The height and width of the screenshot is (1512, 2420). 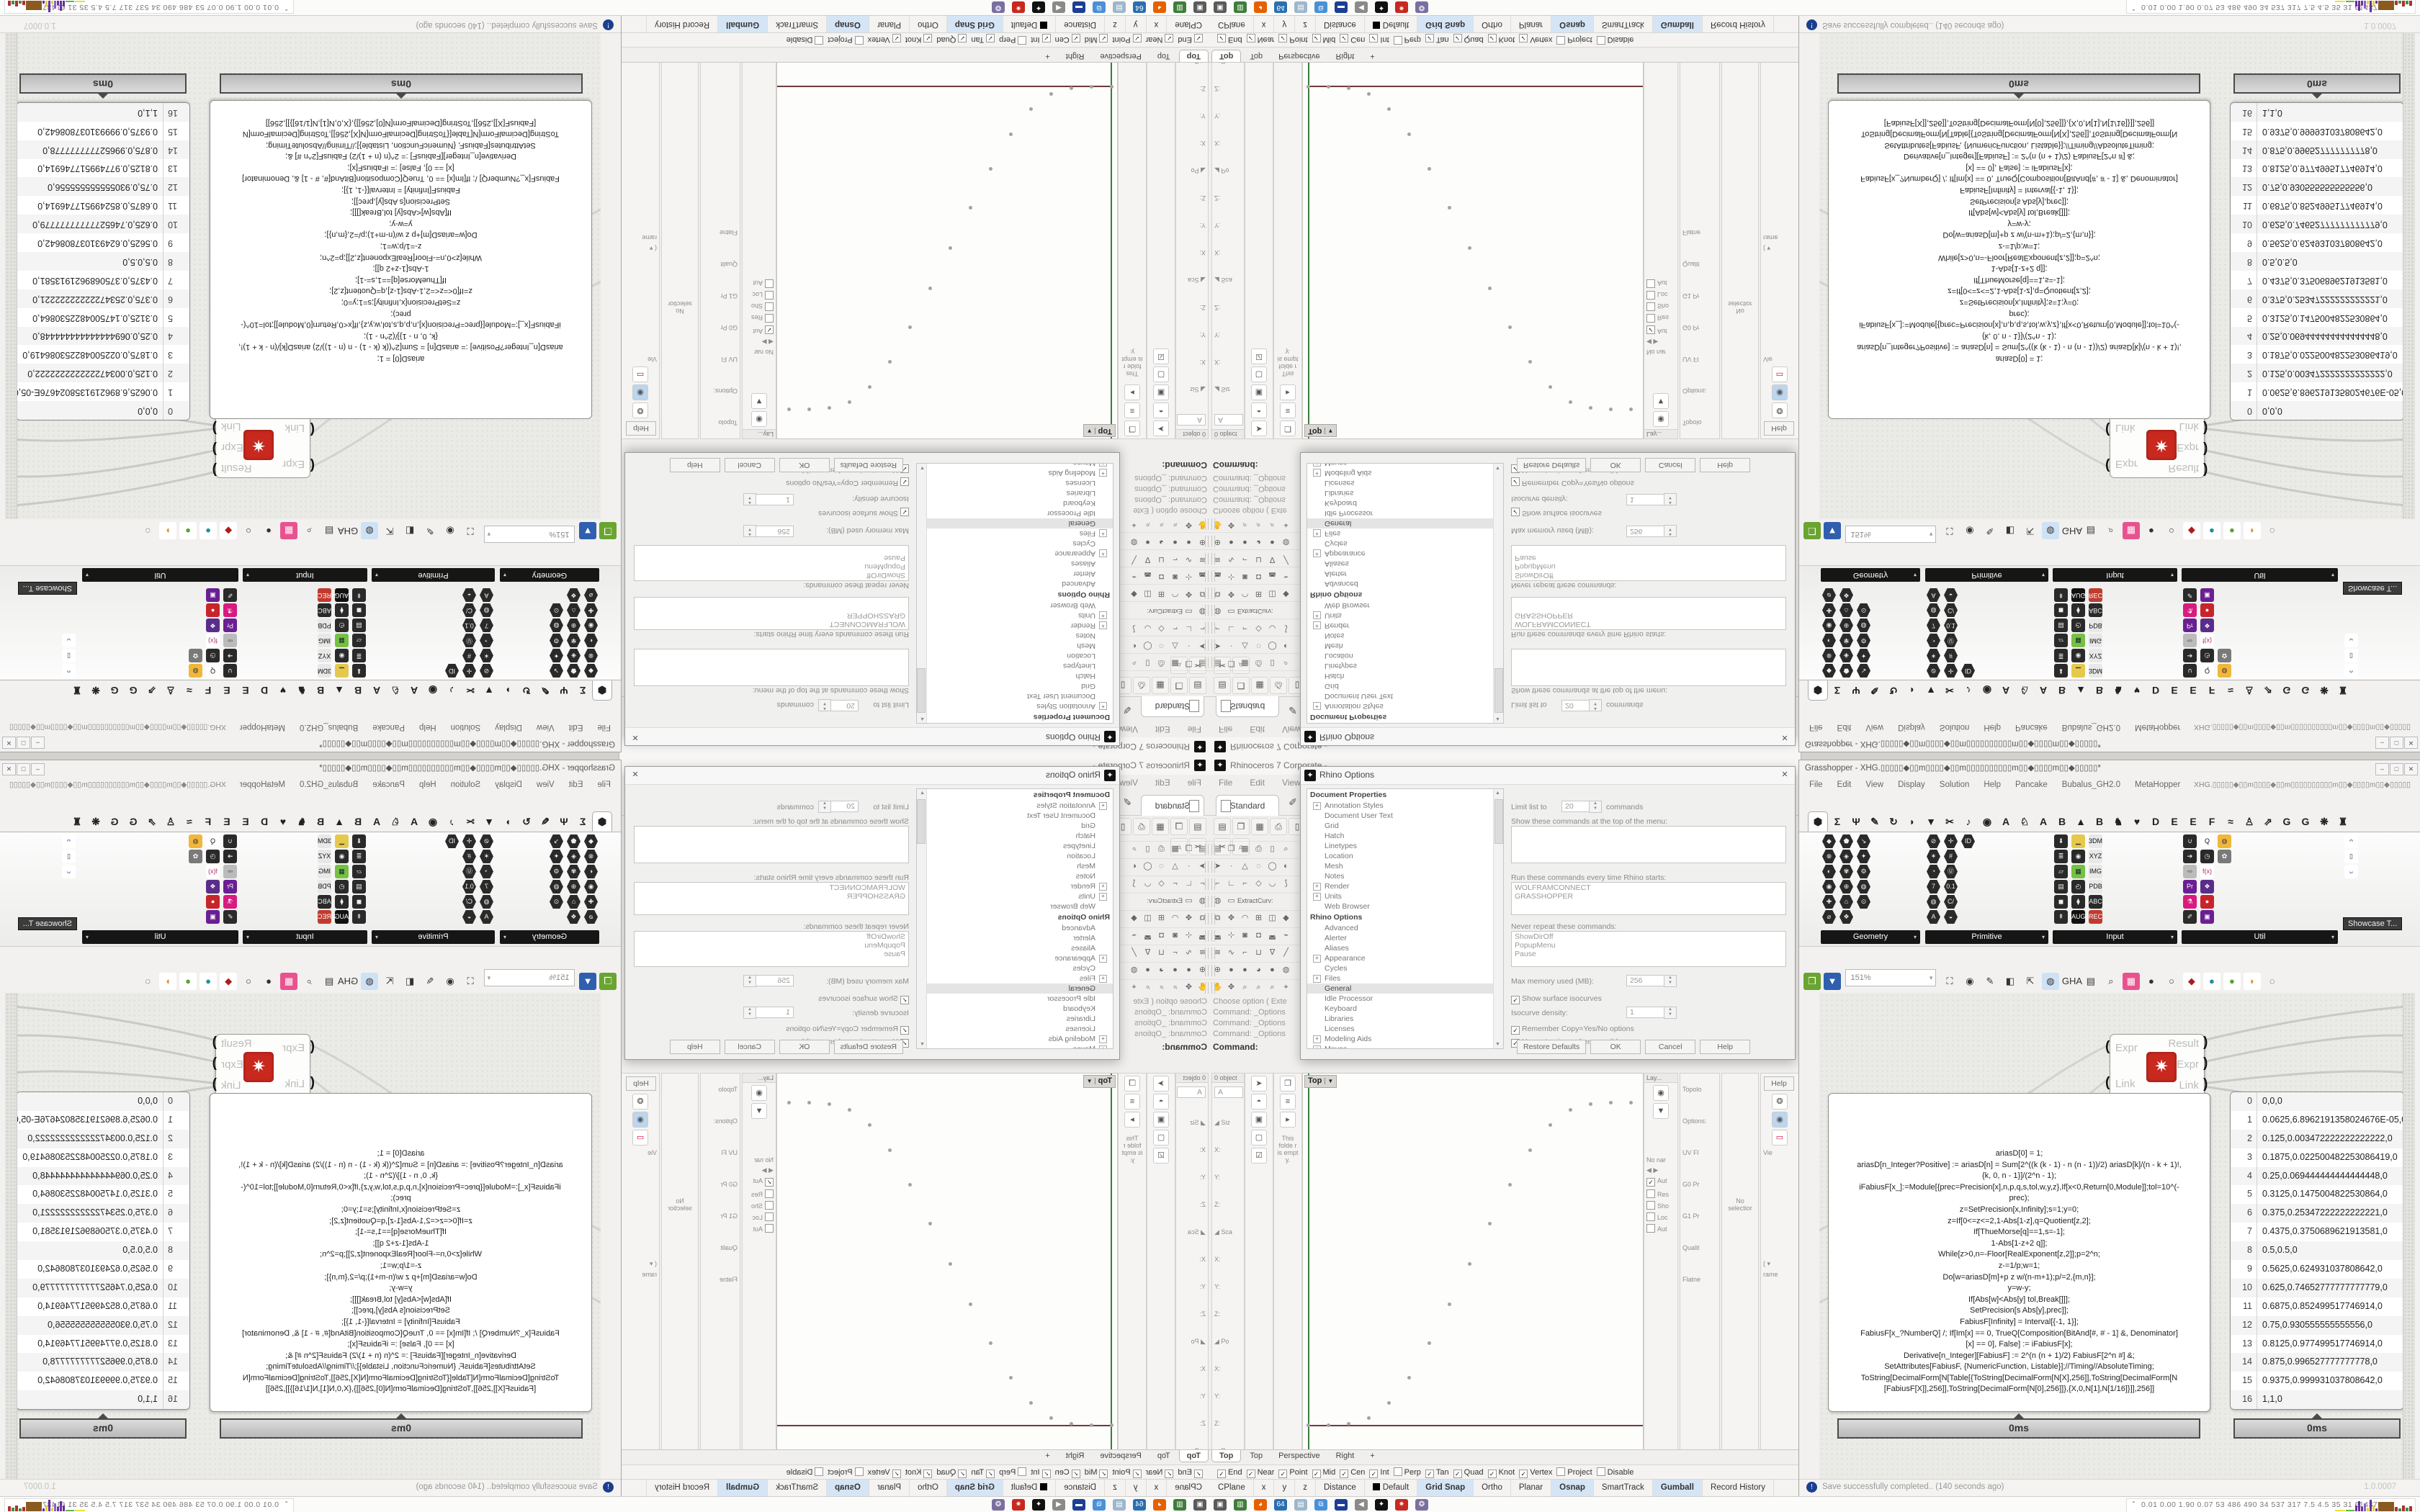 What do you see at coordinates (160, 575) in the screenshot?
I see `palette-group-bar: Util ▾` at bounding box center [160, 575].